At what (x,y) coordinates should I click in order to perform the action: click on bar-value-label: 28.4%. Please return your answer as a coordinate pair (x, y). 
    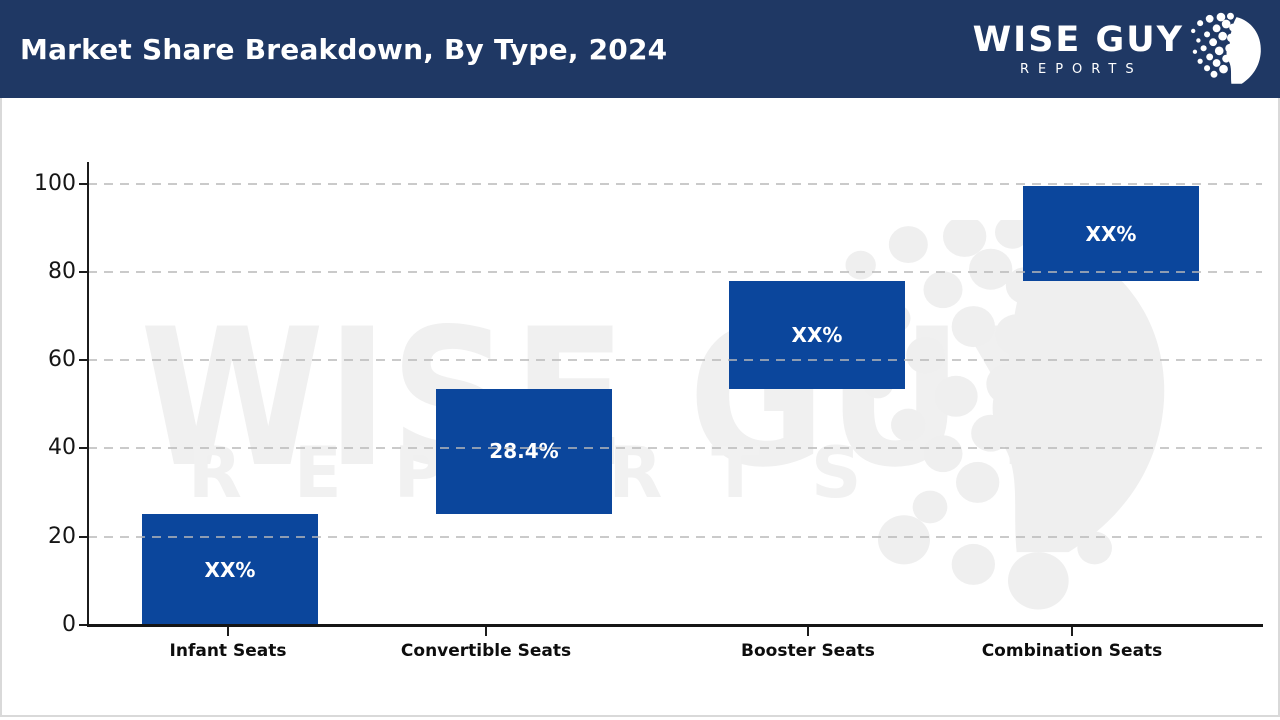
    Looking at the image, I should click on (524, 451).